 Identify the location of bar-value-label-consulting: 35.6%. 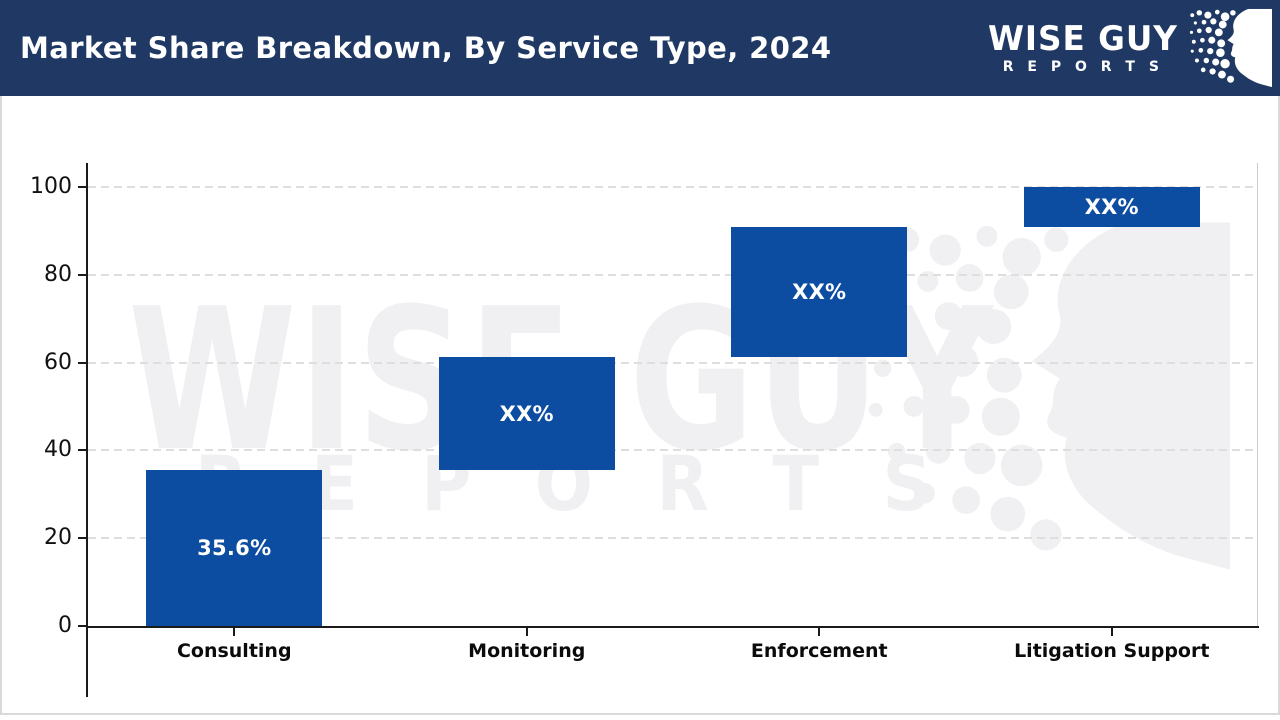
(234, 547).